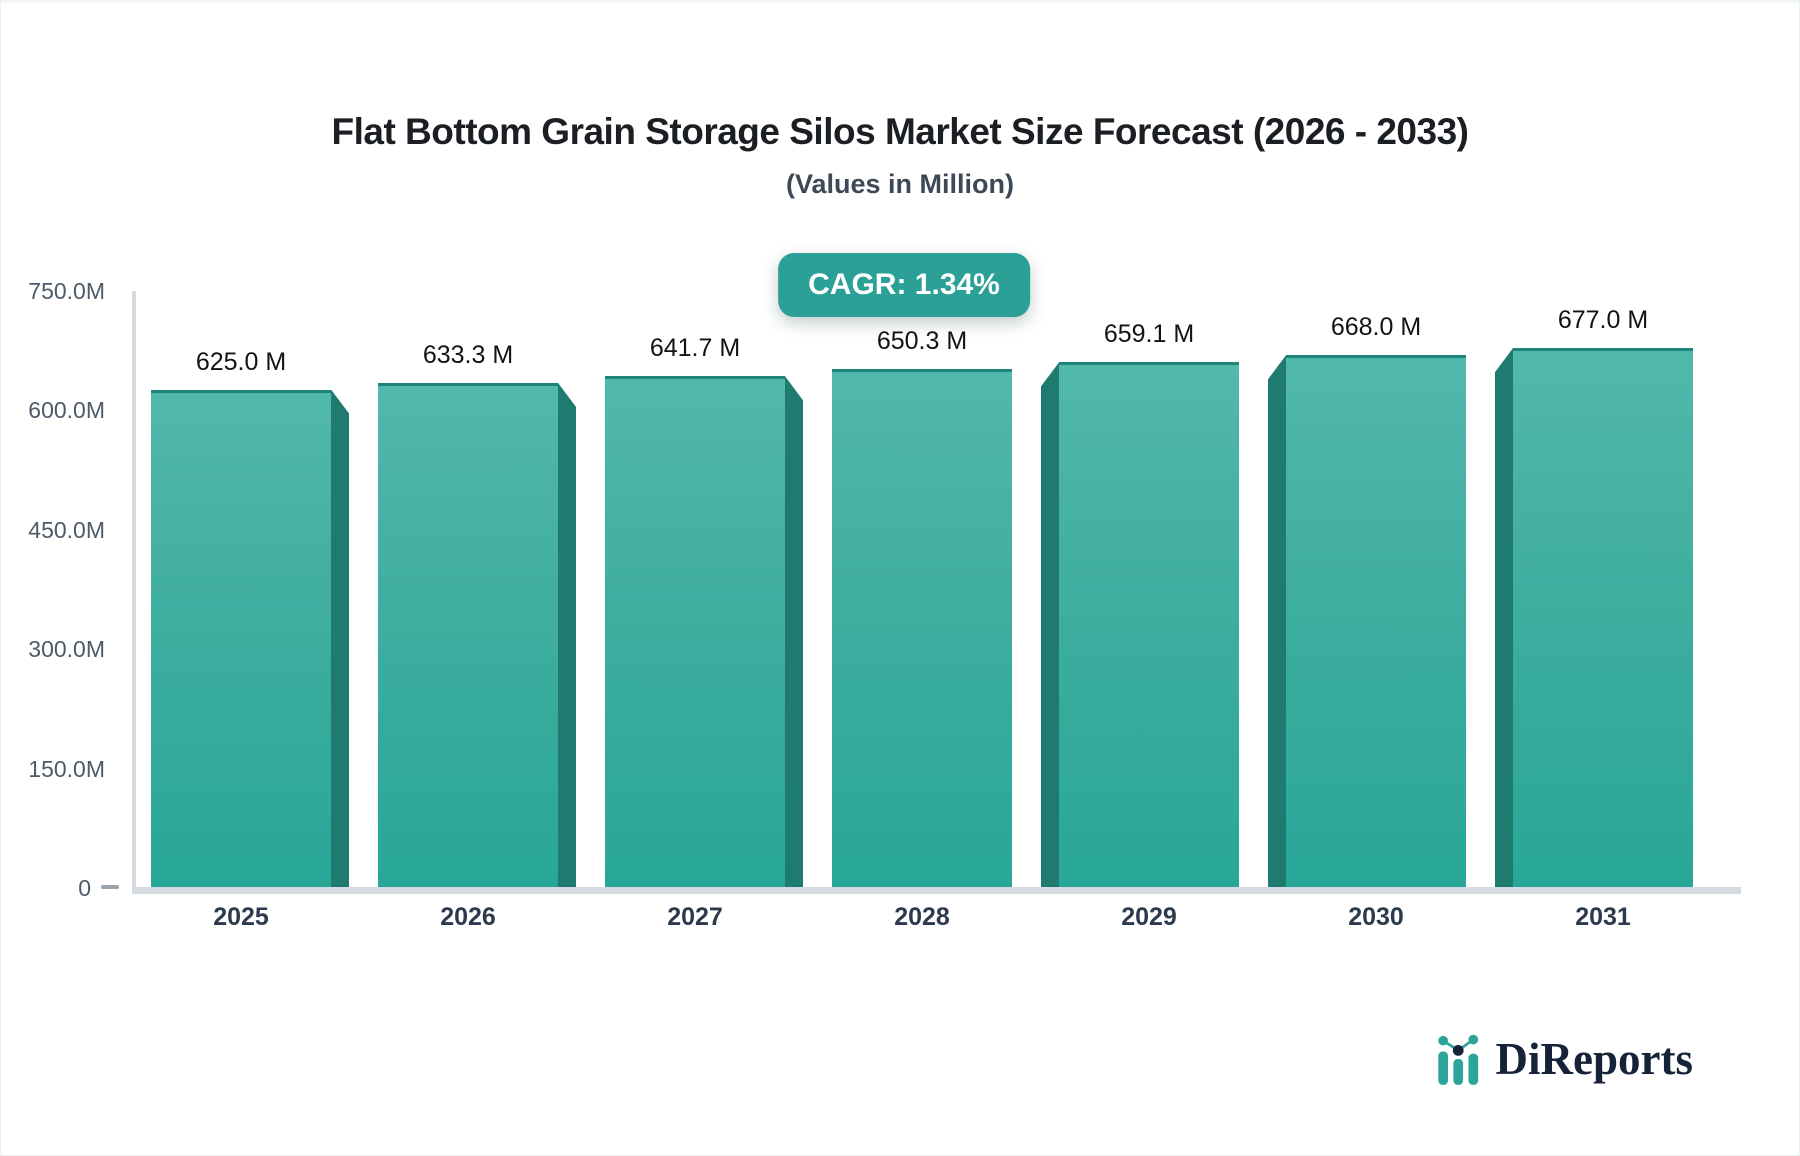 The width and height of the screenshot is (1800, 1156). Describe the element at coordinates (1603, 617) in the screenshot. I see `bar-2031` at that location.